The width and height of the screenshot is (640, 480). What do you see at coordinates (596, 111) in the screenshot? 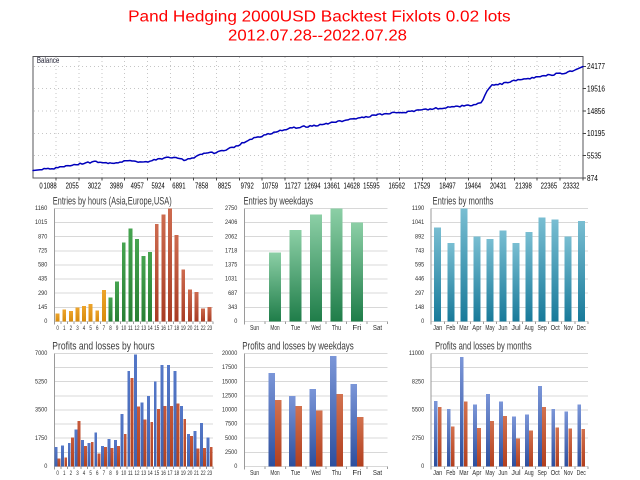
I see `svg-text: 14856` at bounding box center [596, 111].